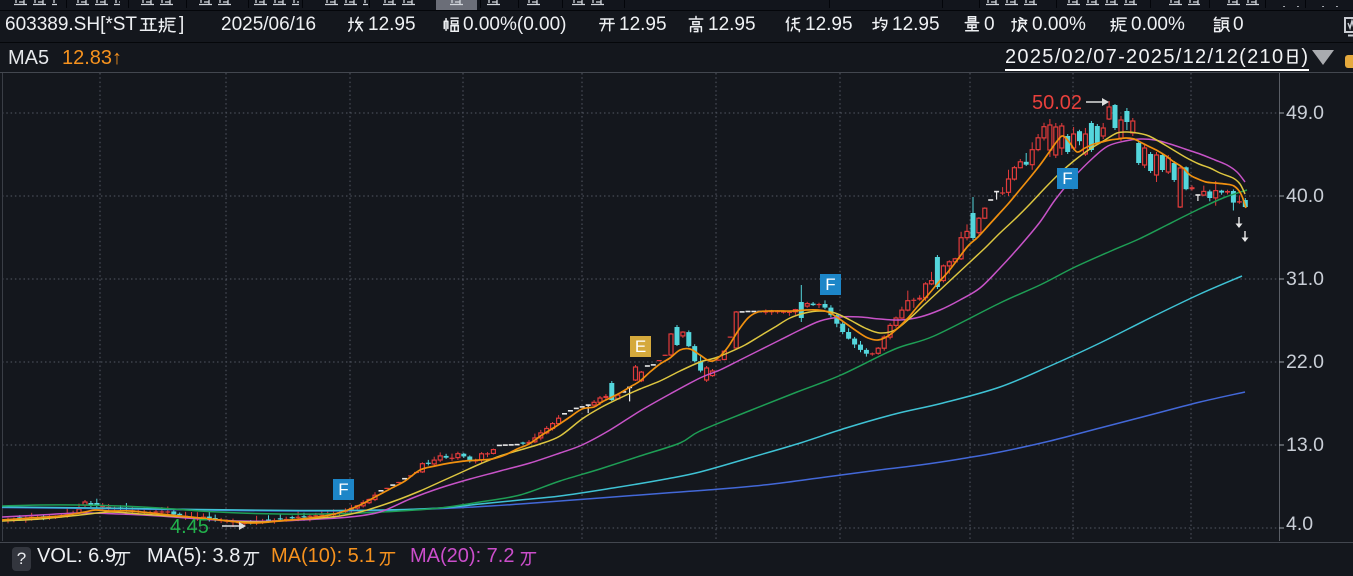  Describe the element at coordinates (1057, 103) in the screenshot. I see `svg-text: 50.02` at that location.